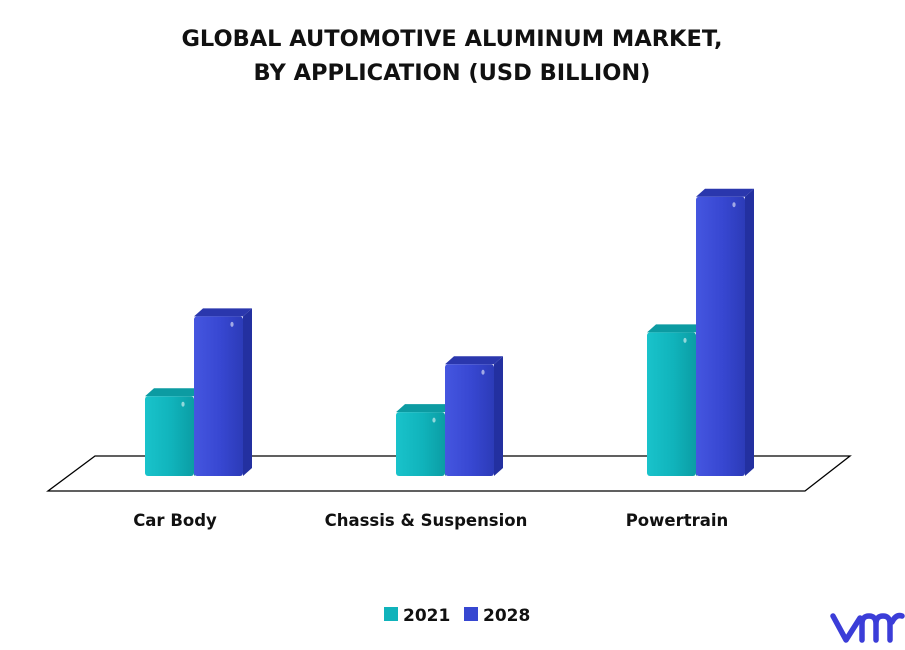 Image resolution: width=905 pixels, height=650 pixels. What do you see at coordinates (457, 616) in the screenshot?
I see `legend: 2021 2028` at bounding box center [457, 616].